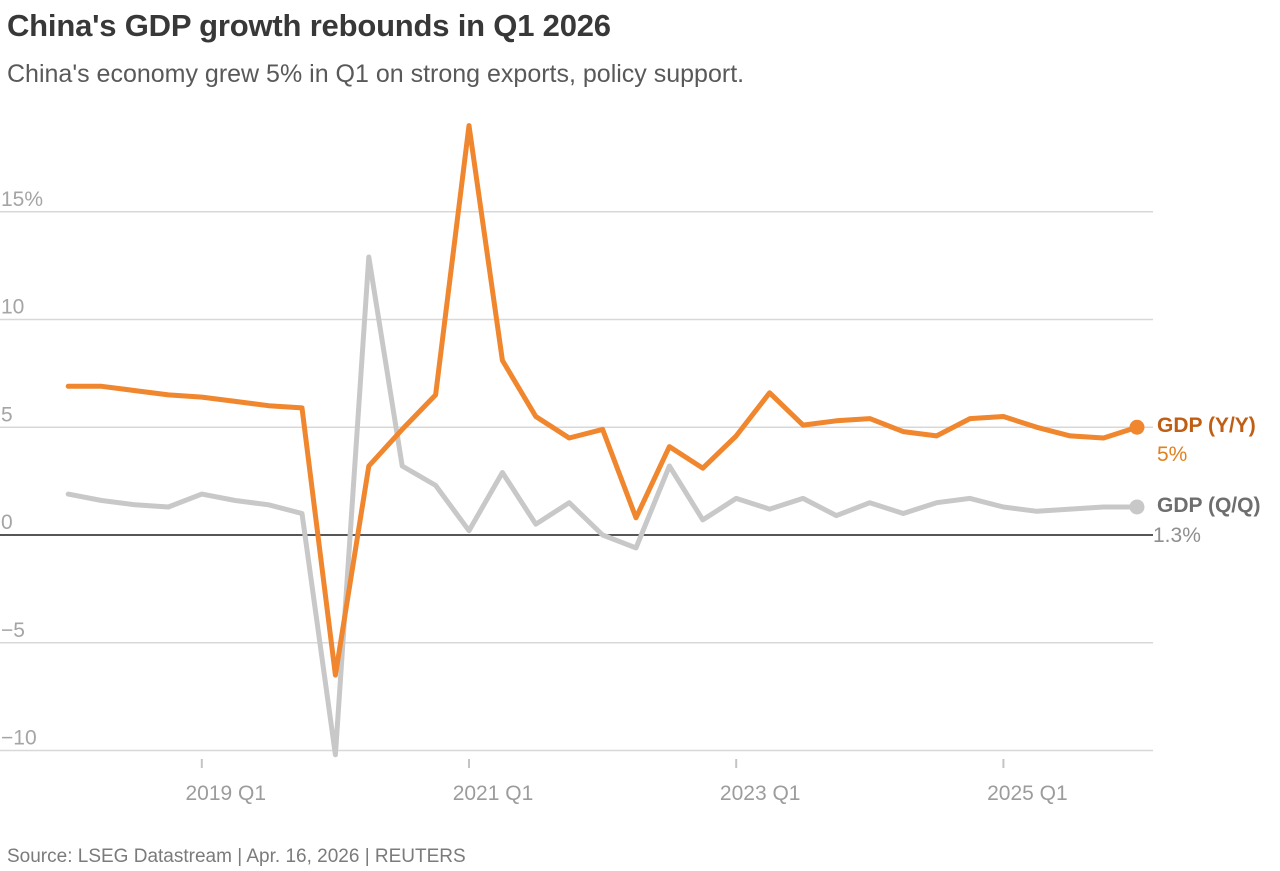 This screenshot has height=871, width=1280. I want to click on gdp-yy-endpoint-dot, so click(1137, 427).